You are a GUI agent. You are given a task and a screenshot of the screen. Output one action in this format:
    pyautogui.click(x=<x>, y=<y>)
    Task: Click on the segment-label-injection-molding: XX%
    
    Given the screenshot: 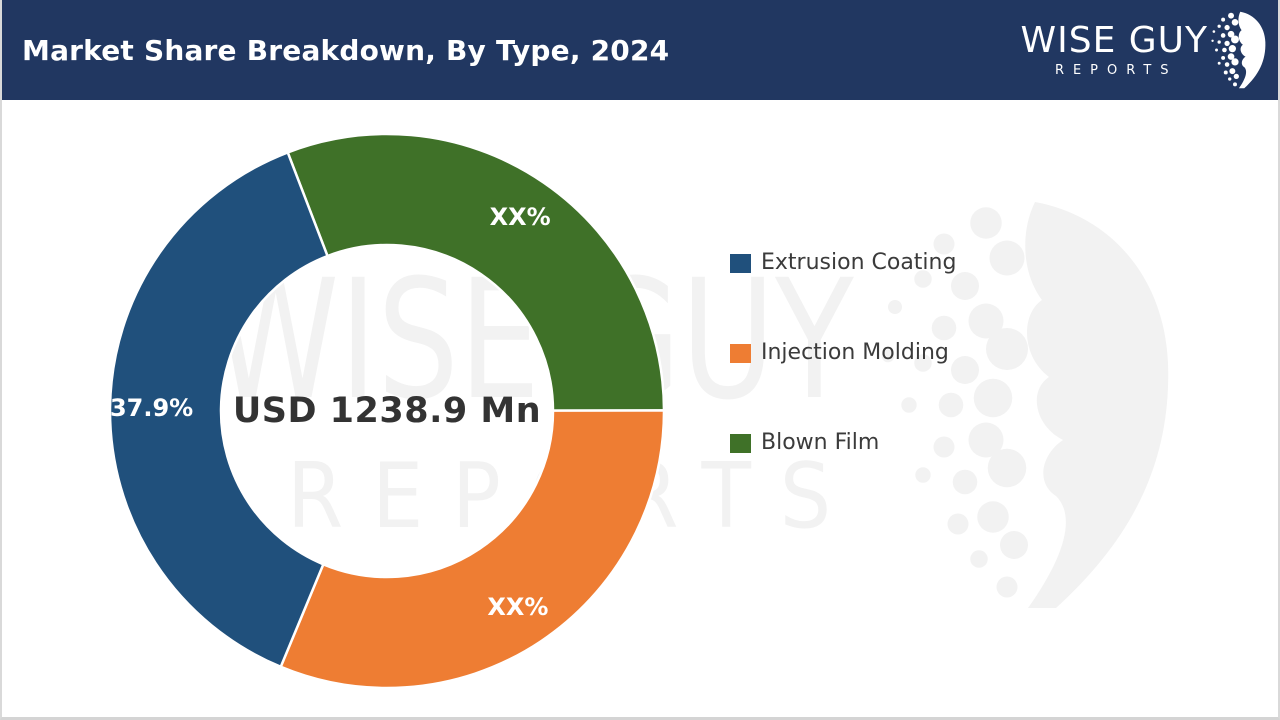 What is the action you would take?
    pyautogui.click(x=517, y=607)
    